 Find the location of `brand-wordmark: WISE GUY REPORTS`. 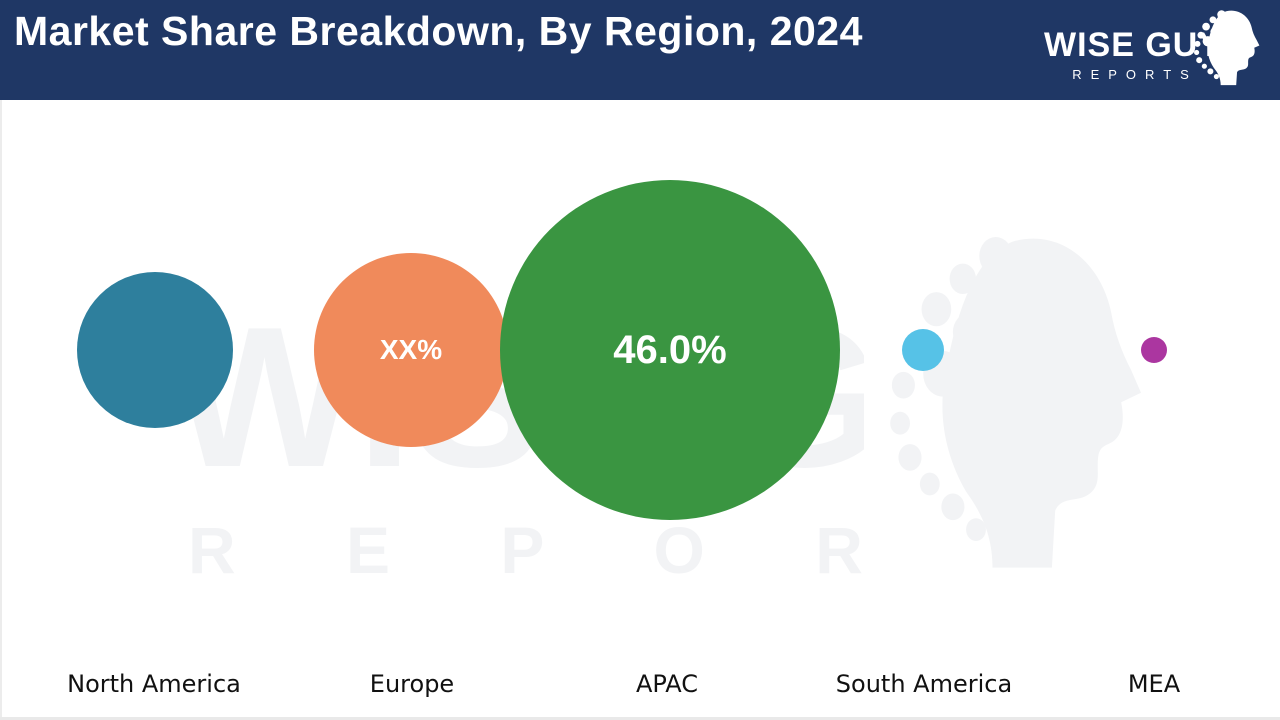

brand-wordmark: WISE GUY REPORTS is located at coordinates (1133, 54).